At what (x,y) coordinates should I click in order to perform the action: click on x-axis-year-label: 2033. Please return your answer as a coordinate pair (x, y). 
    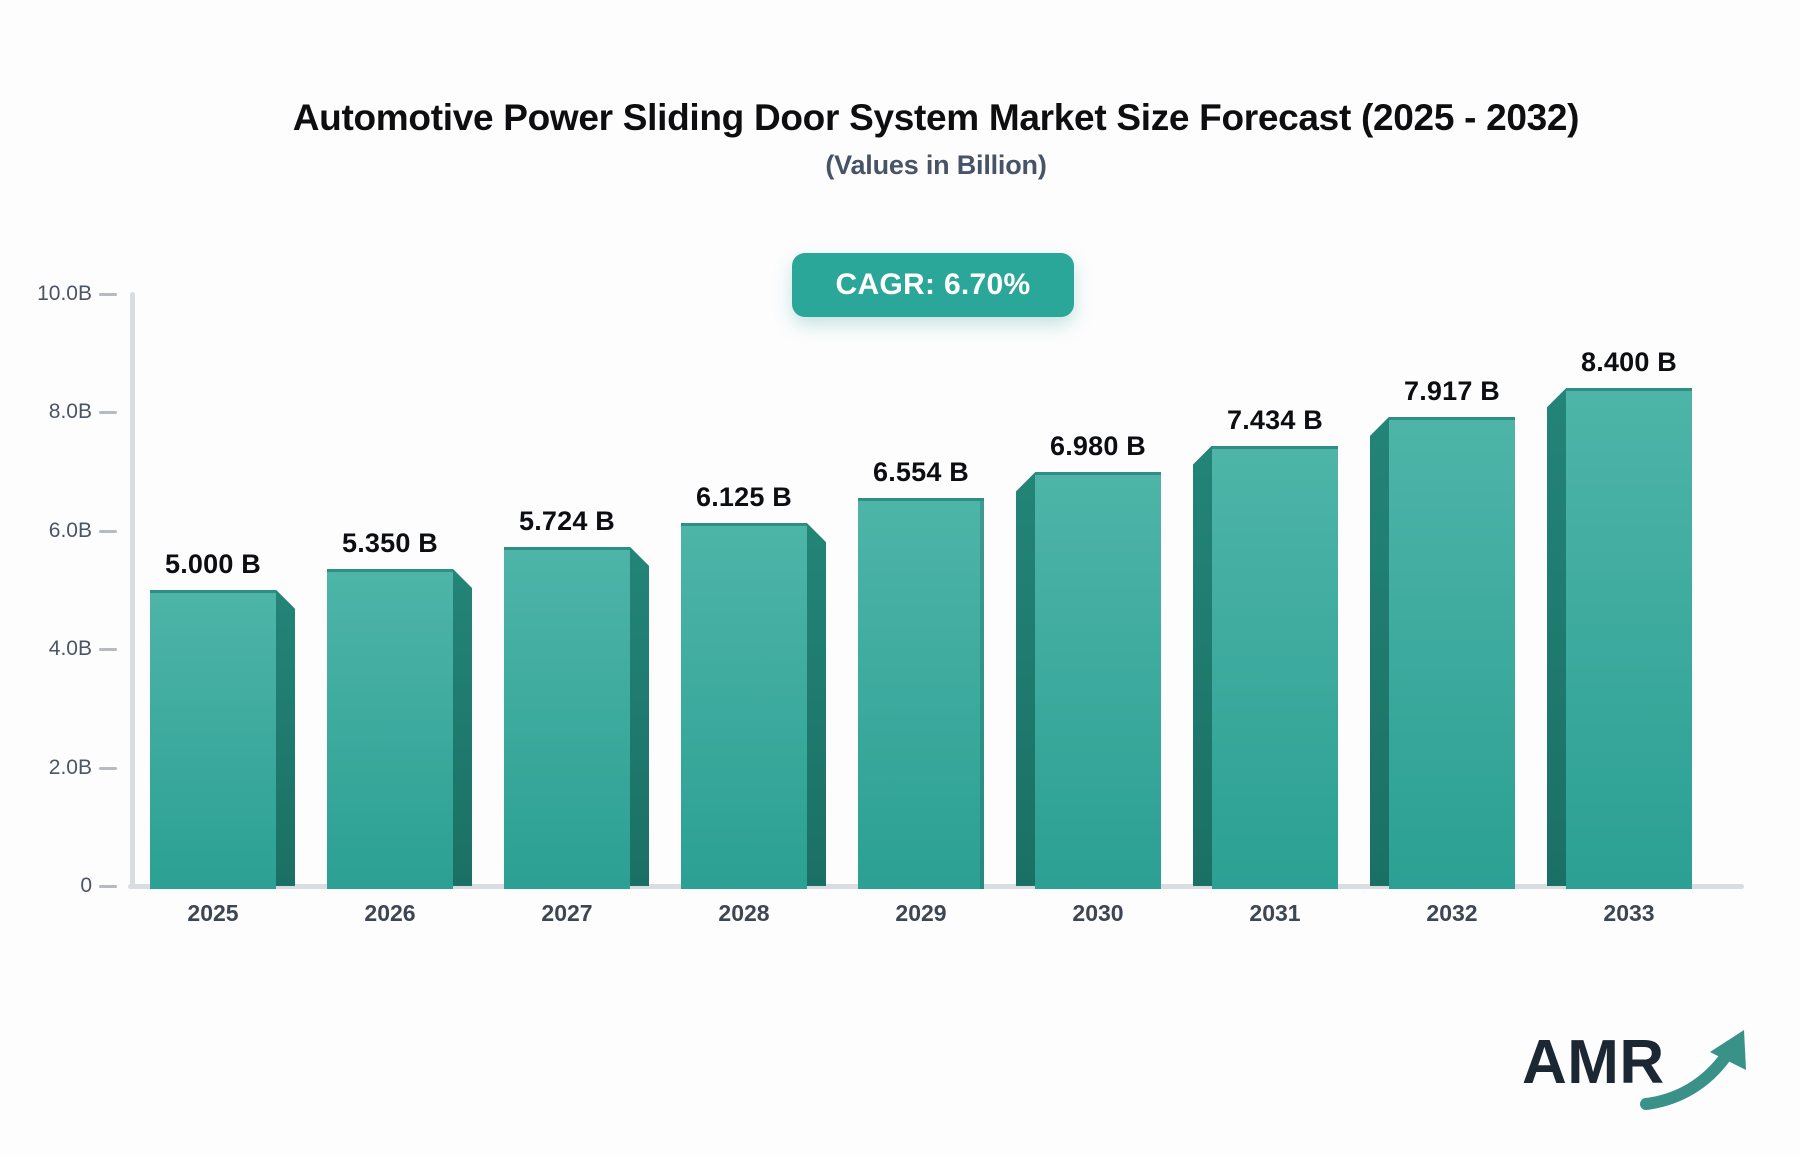
    Looking at the image, I should click on (1629, 913).